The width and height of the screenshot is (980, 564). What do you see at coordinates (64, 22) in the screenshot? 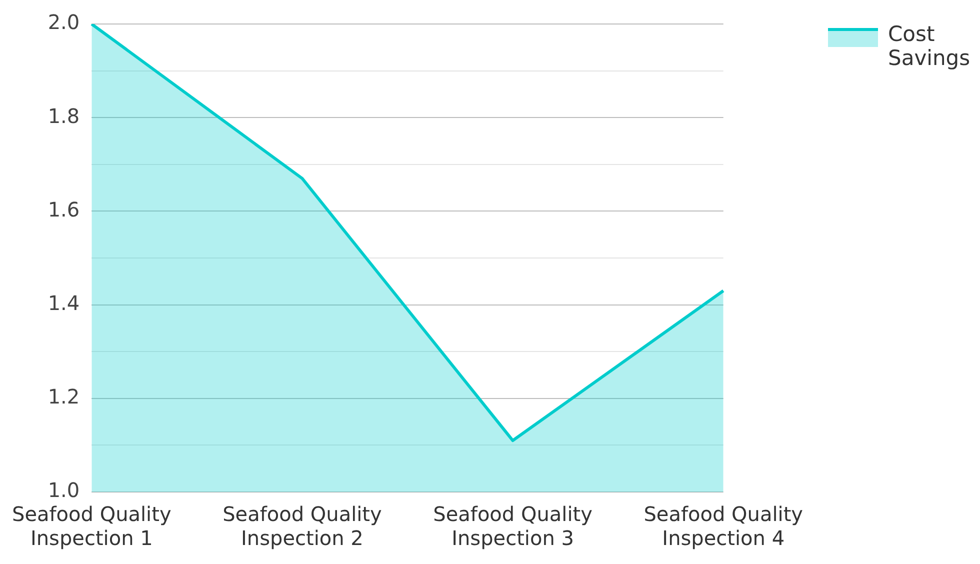
I see `y-tick-label: 2.0` at bounding box center [64, 22].